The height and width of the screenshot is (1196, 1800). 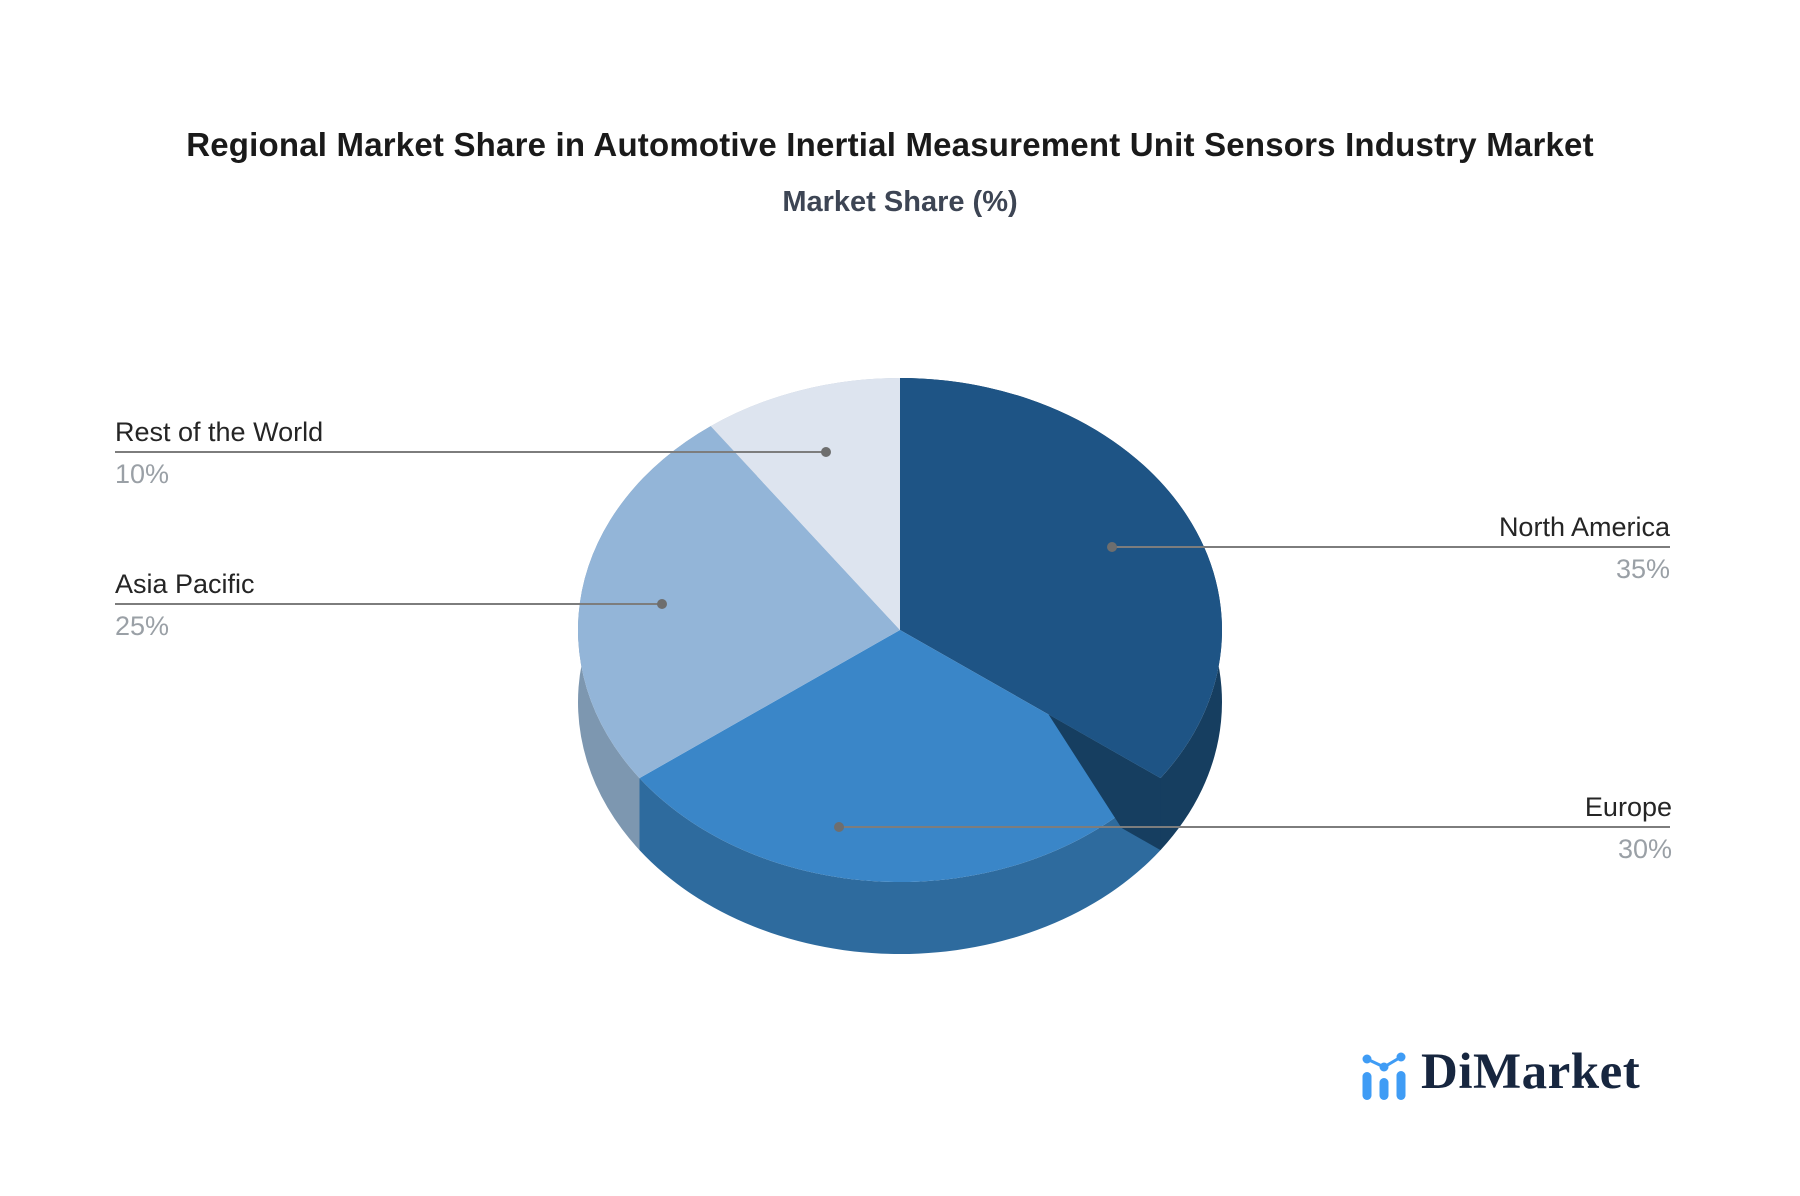 What do you see at coordinates (185, 584) in the screenshot?
I see `slice-label-asia-pacific: Asia Pacific` at bounding box center [185, 584].